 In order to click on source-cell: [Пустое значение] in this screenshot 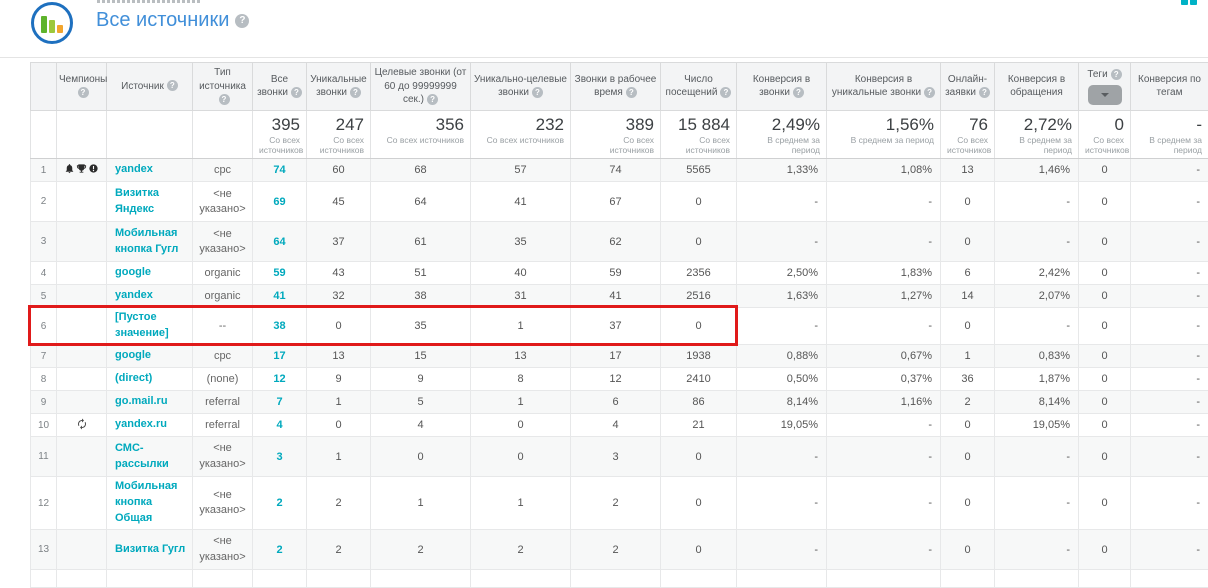, I will do `click(150, 326)`.